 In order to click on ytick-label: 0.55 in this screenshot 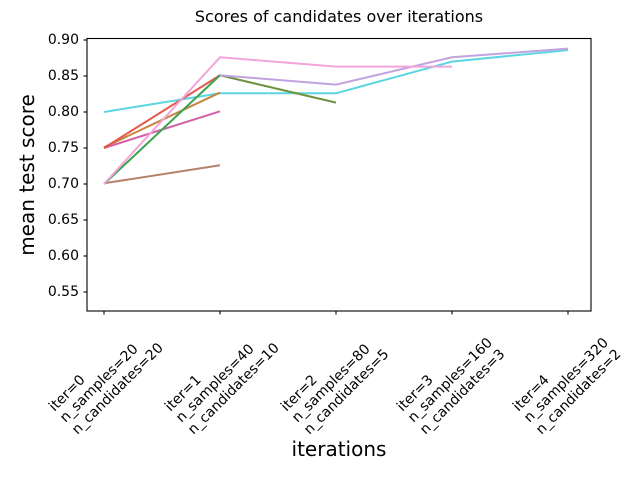, I will do `click(63, 292)`.